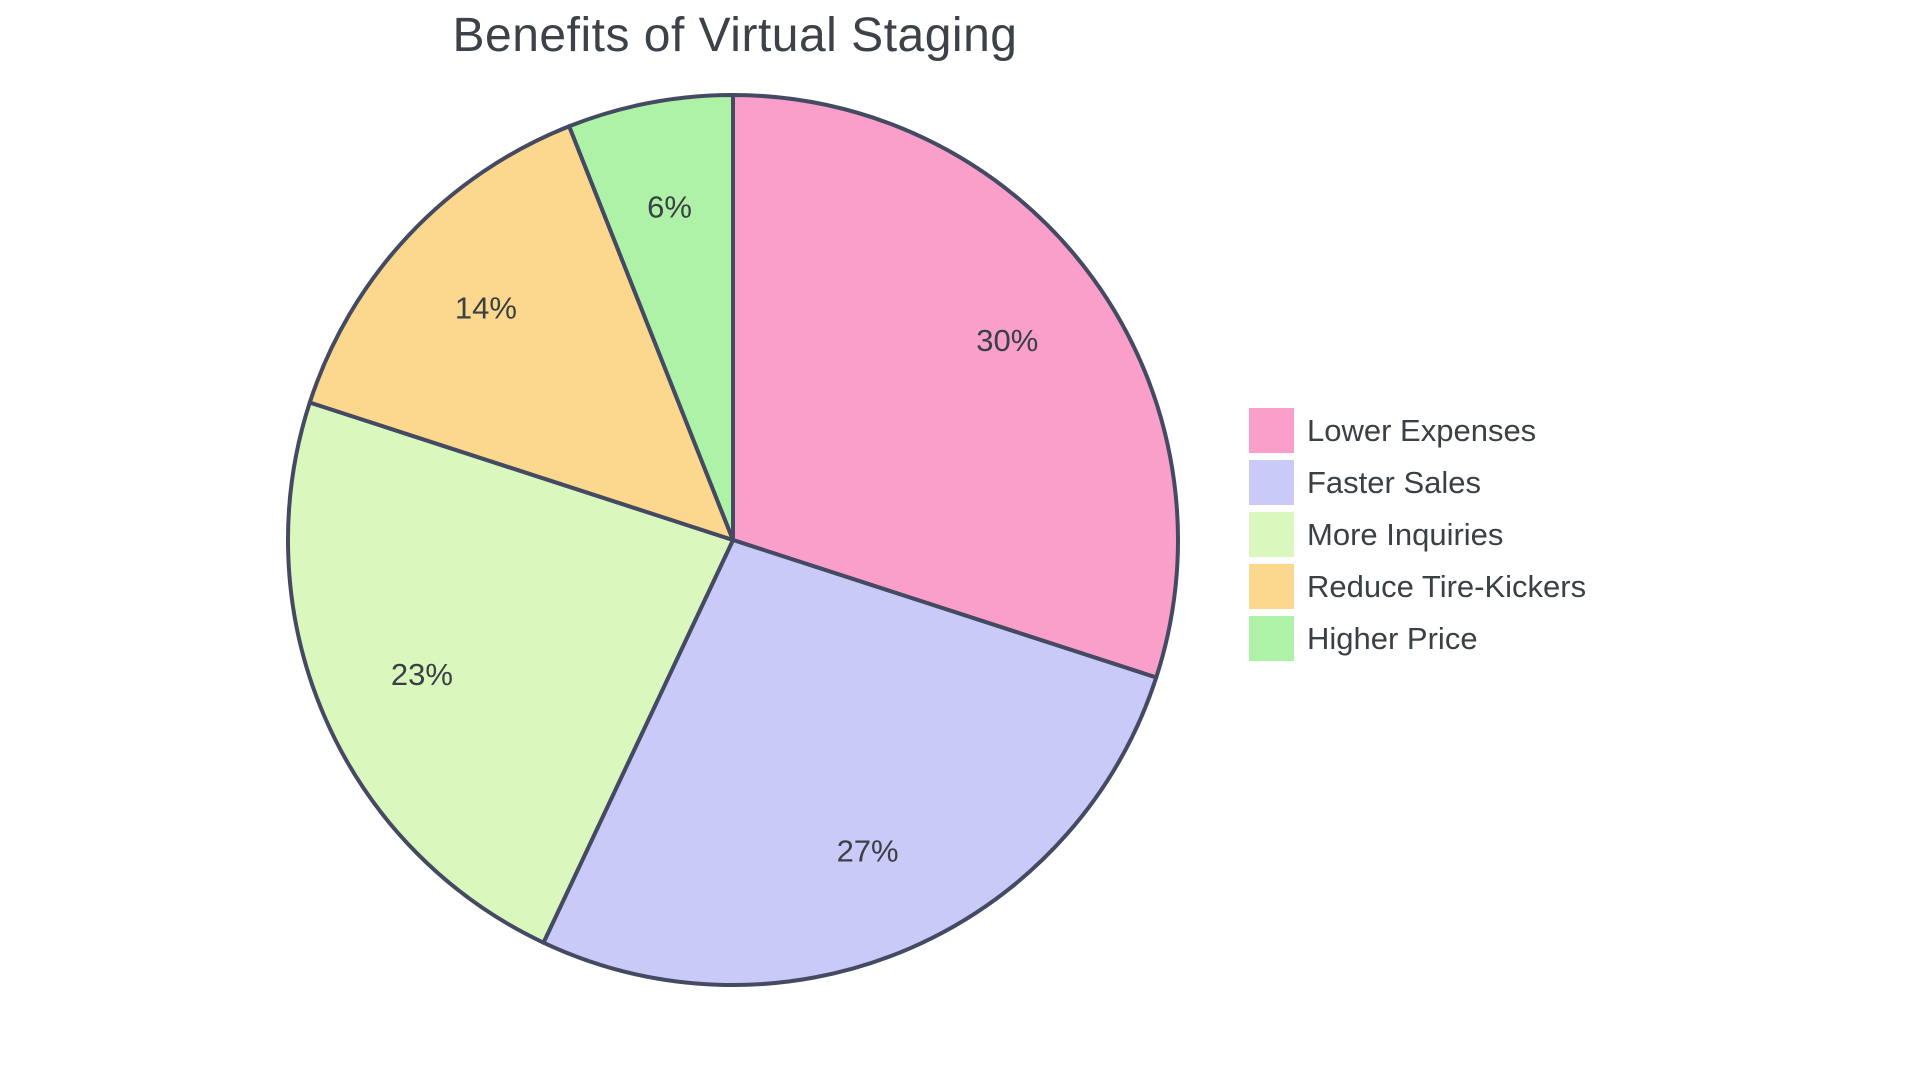  I want to click on pie-slice-higher-price, so click(651, 317).